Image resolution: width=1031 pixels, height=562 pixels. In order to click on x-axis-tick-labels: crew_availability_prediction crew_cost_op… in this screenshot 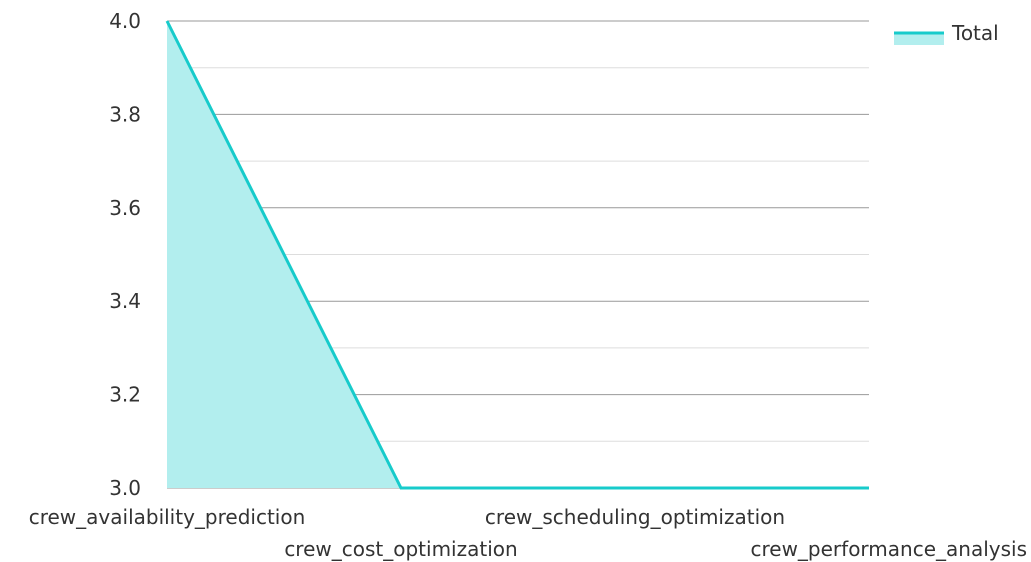, I will do `click(528, 533)`.